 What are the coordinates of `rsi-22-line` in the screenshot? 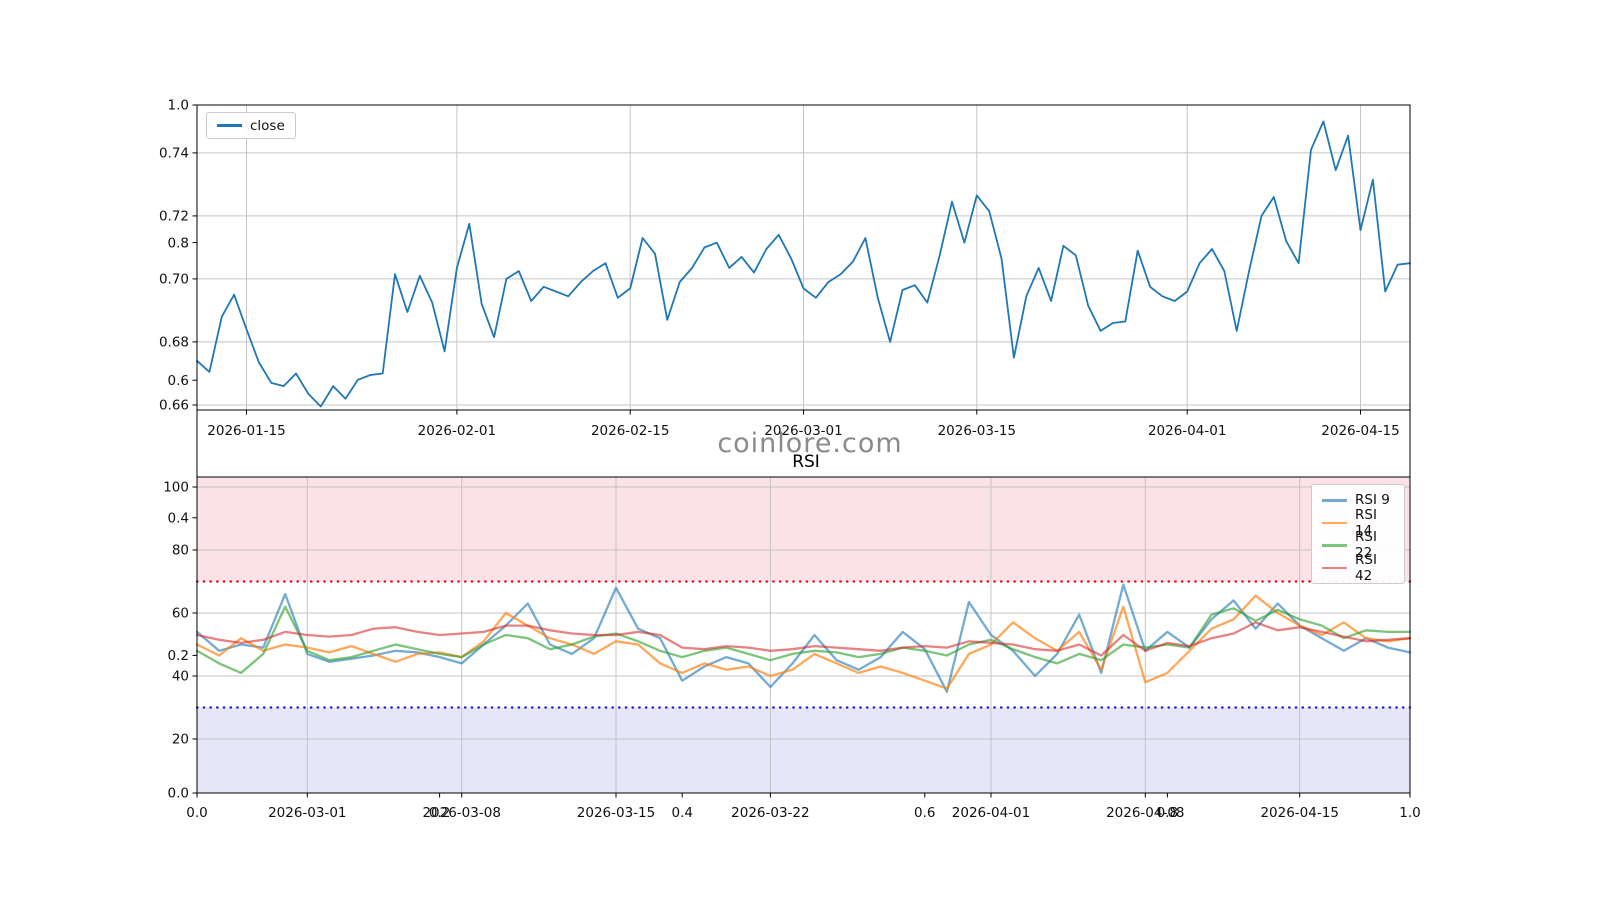 It's located at (803, 640).